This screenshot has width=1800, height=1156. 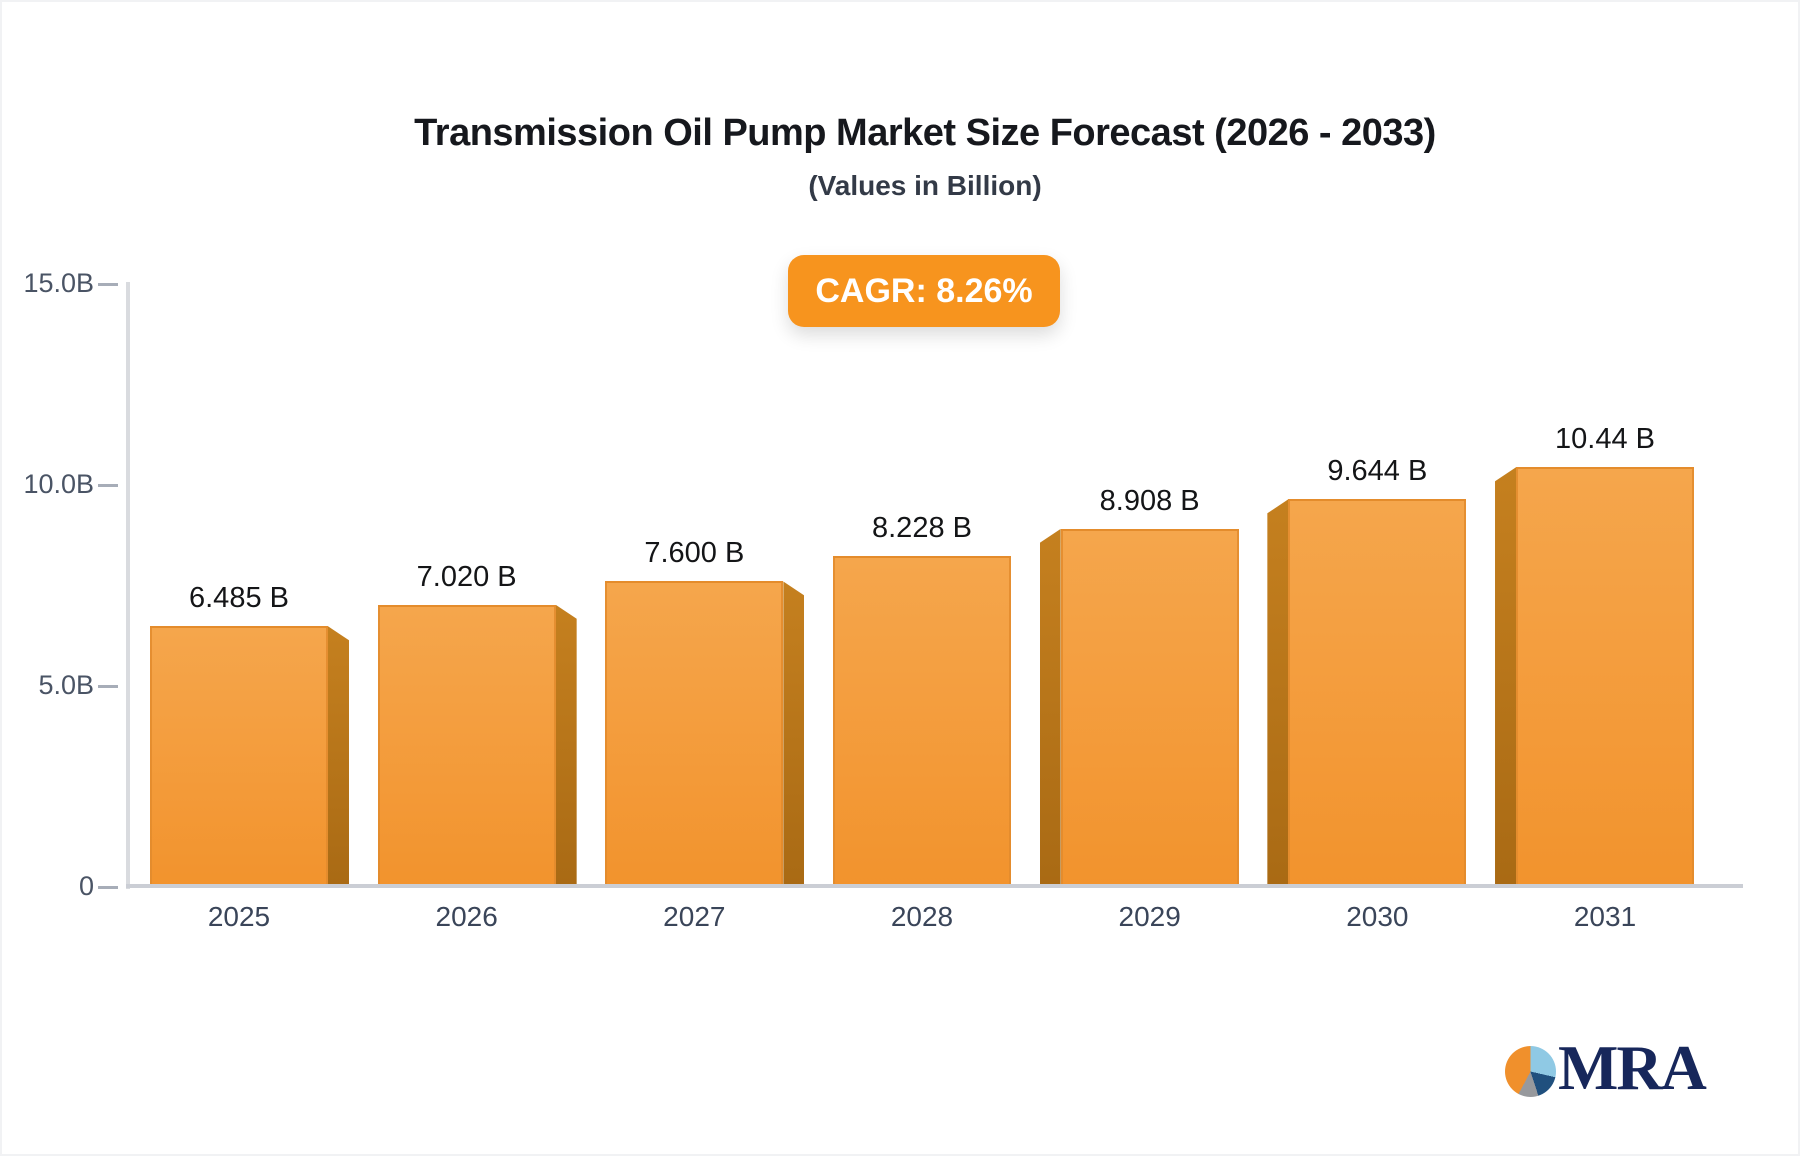 What do you see at coordinates (239, 756) in the screenshot?
I see `bar-2025` at bounding box center [239, 756].